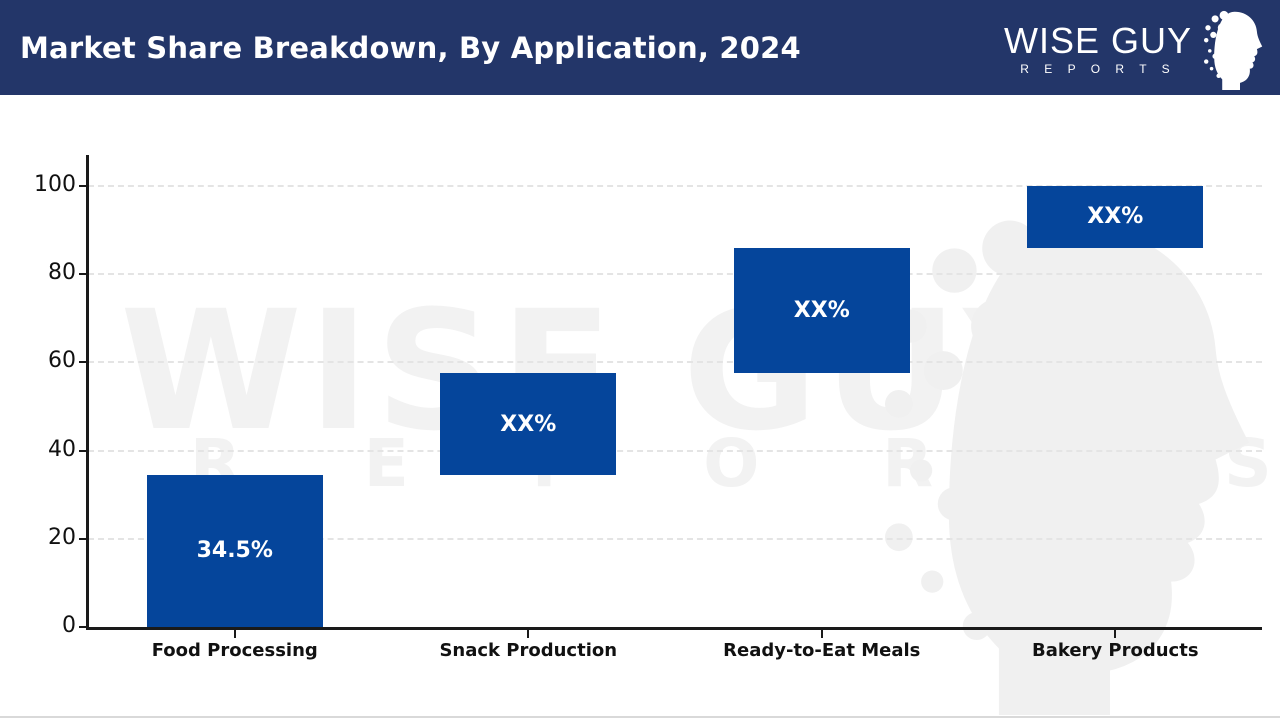 This screenshot has width=1280, height=720. What do you see at coordinates (674, 628) in the screenshot?
I see `x-axis-spine` at bounding box center [674, 628].